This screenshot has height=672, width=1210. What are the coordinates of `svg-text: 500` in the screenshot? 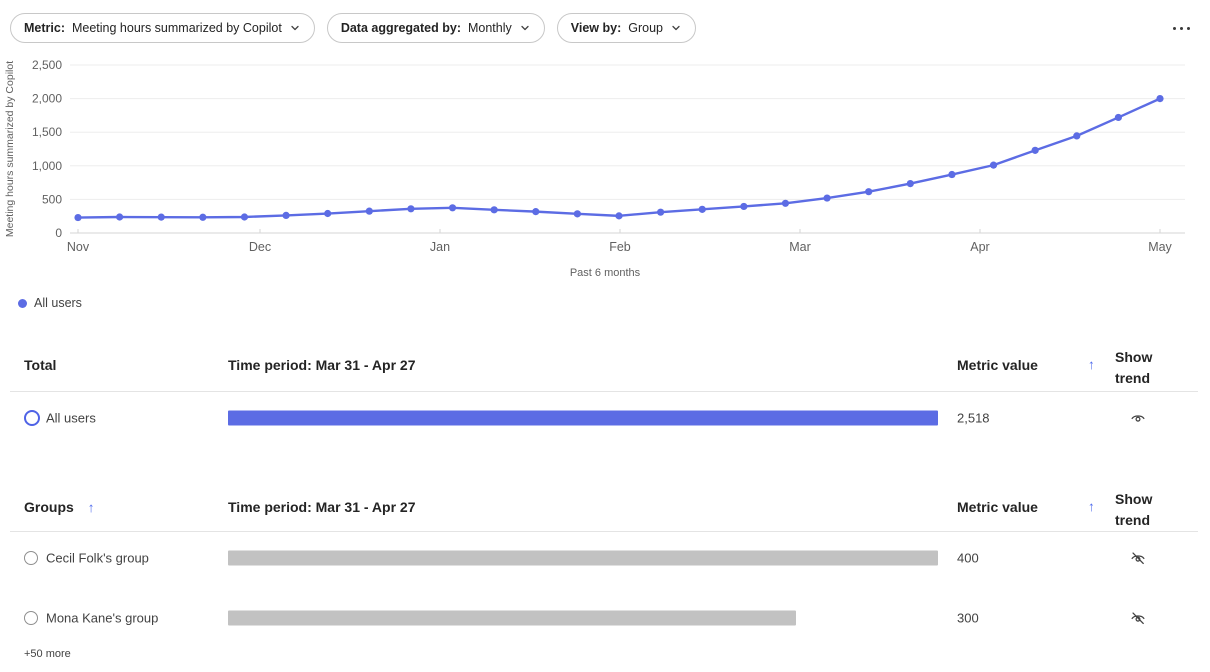 It's located at (52, 199).